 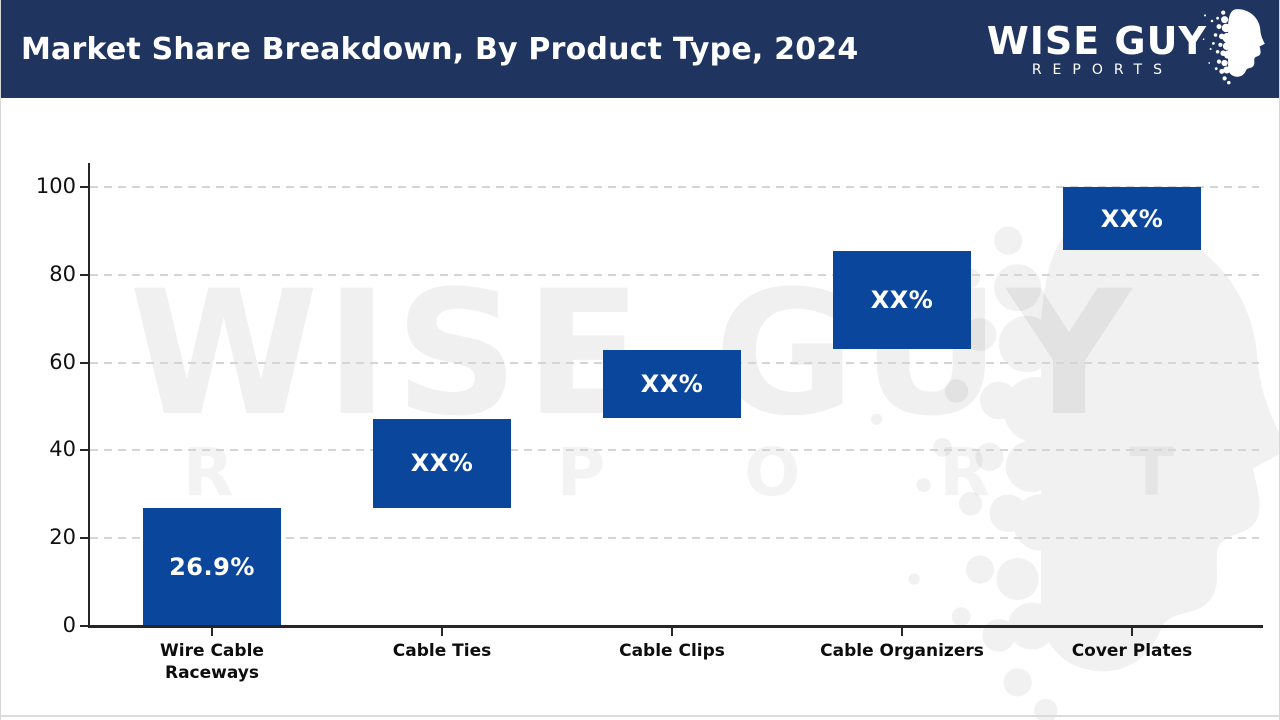 I want to click on y-tick-label-100: 100, so click(x=55, y=186).